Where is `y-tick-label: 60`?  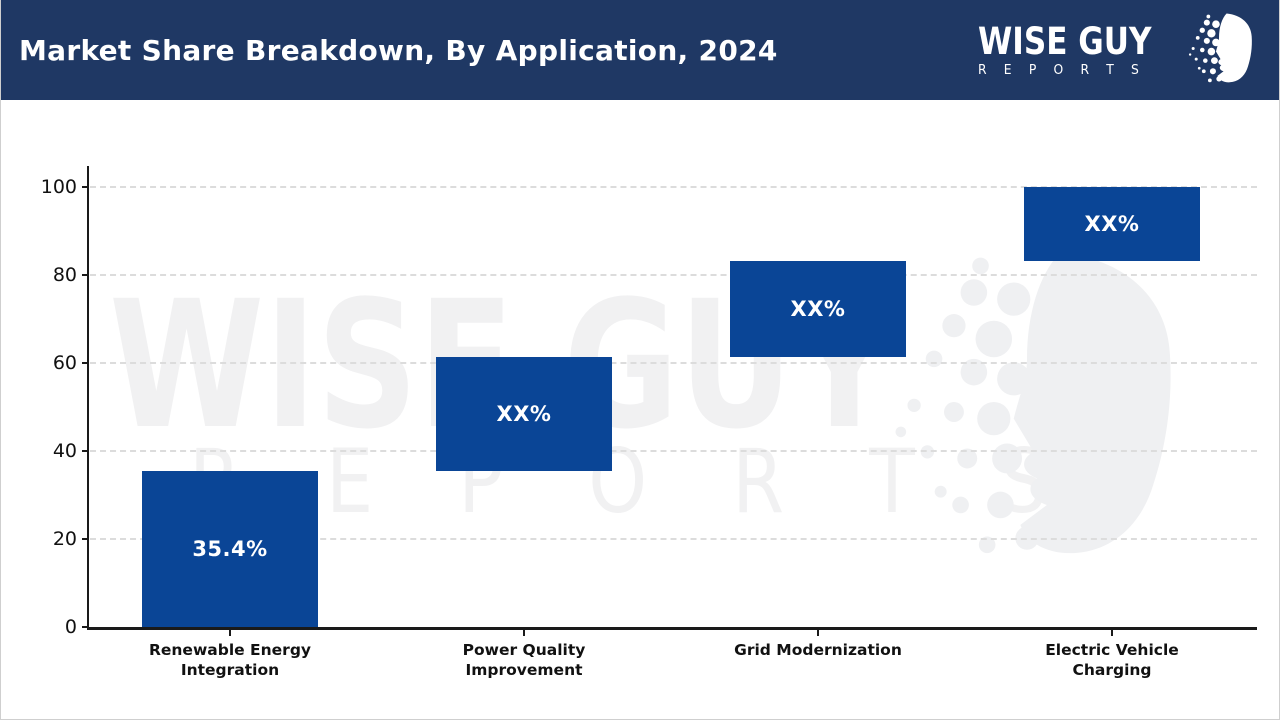 y-tick-label: 60 is located at coordinates (64, 363).